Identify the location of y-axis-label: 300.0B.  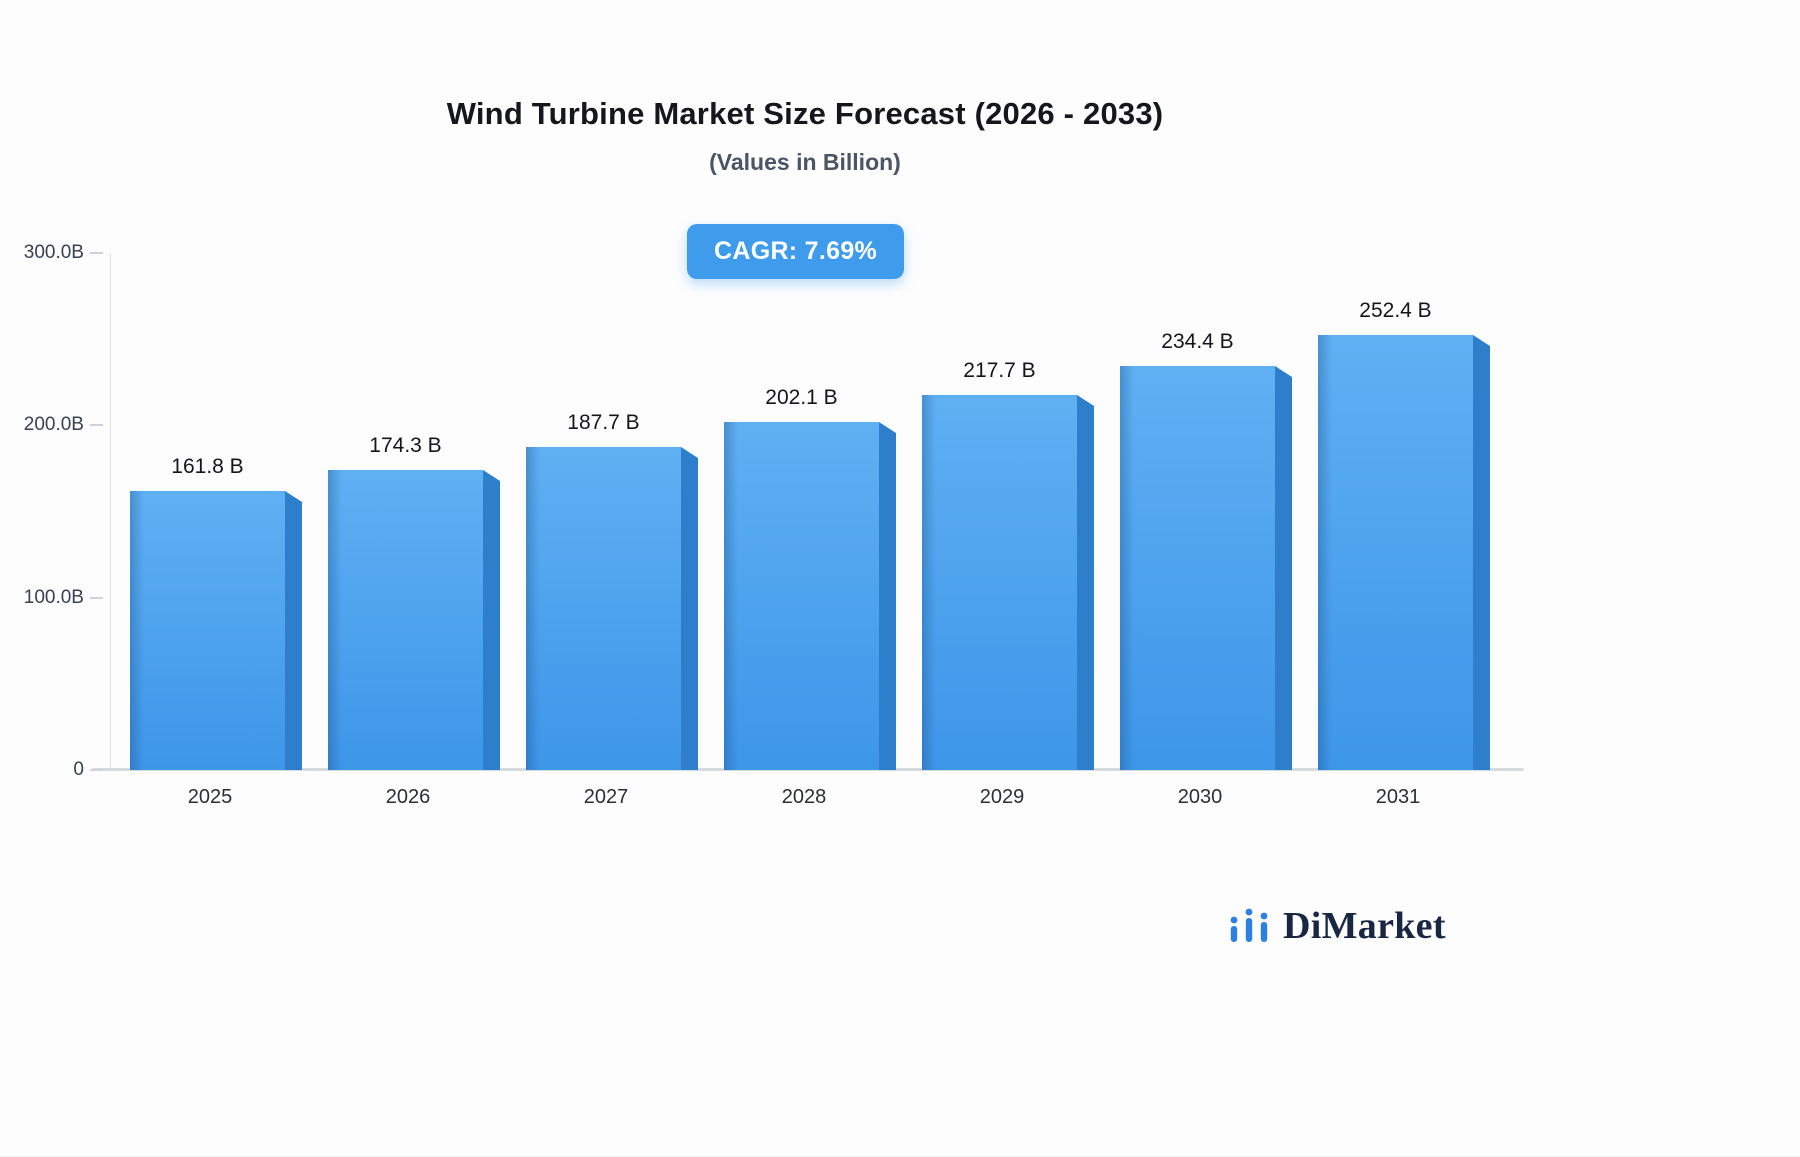
(53, 252).